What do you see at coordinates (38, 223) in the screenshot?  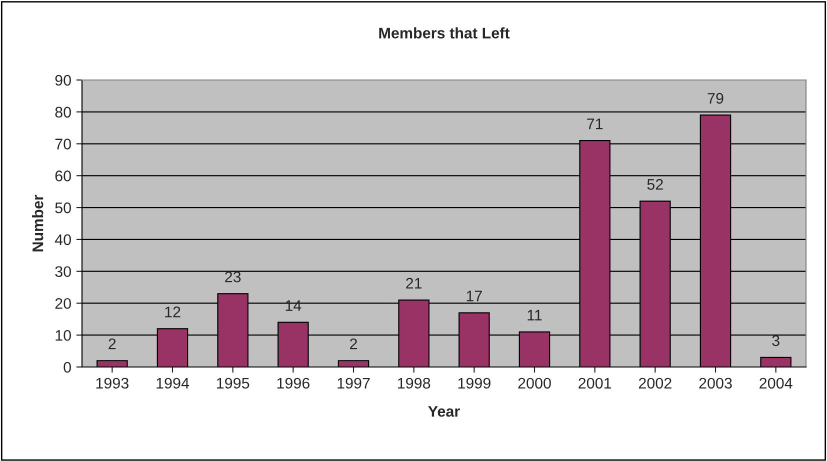 I see `y-axis-title: Number` at bounding box center [38, 223].